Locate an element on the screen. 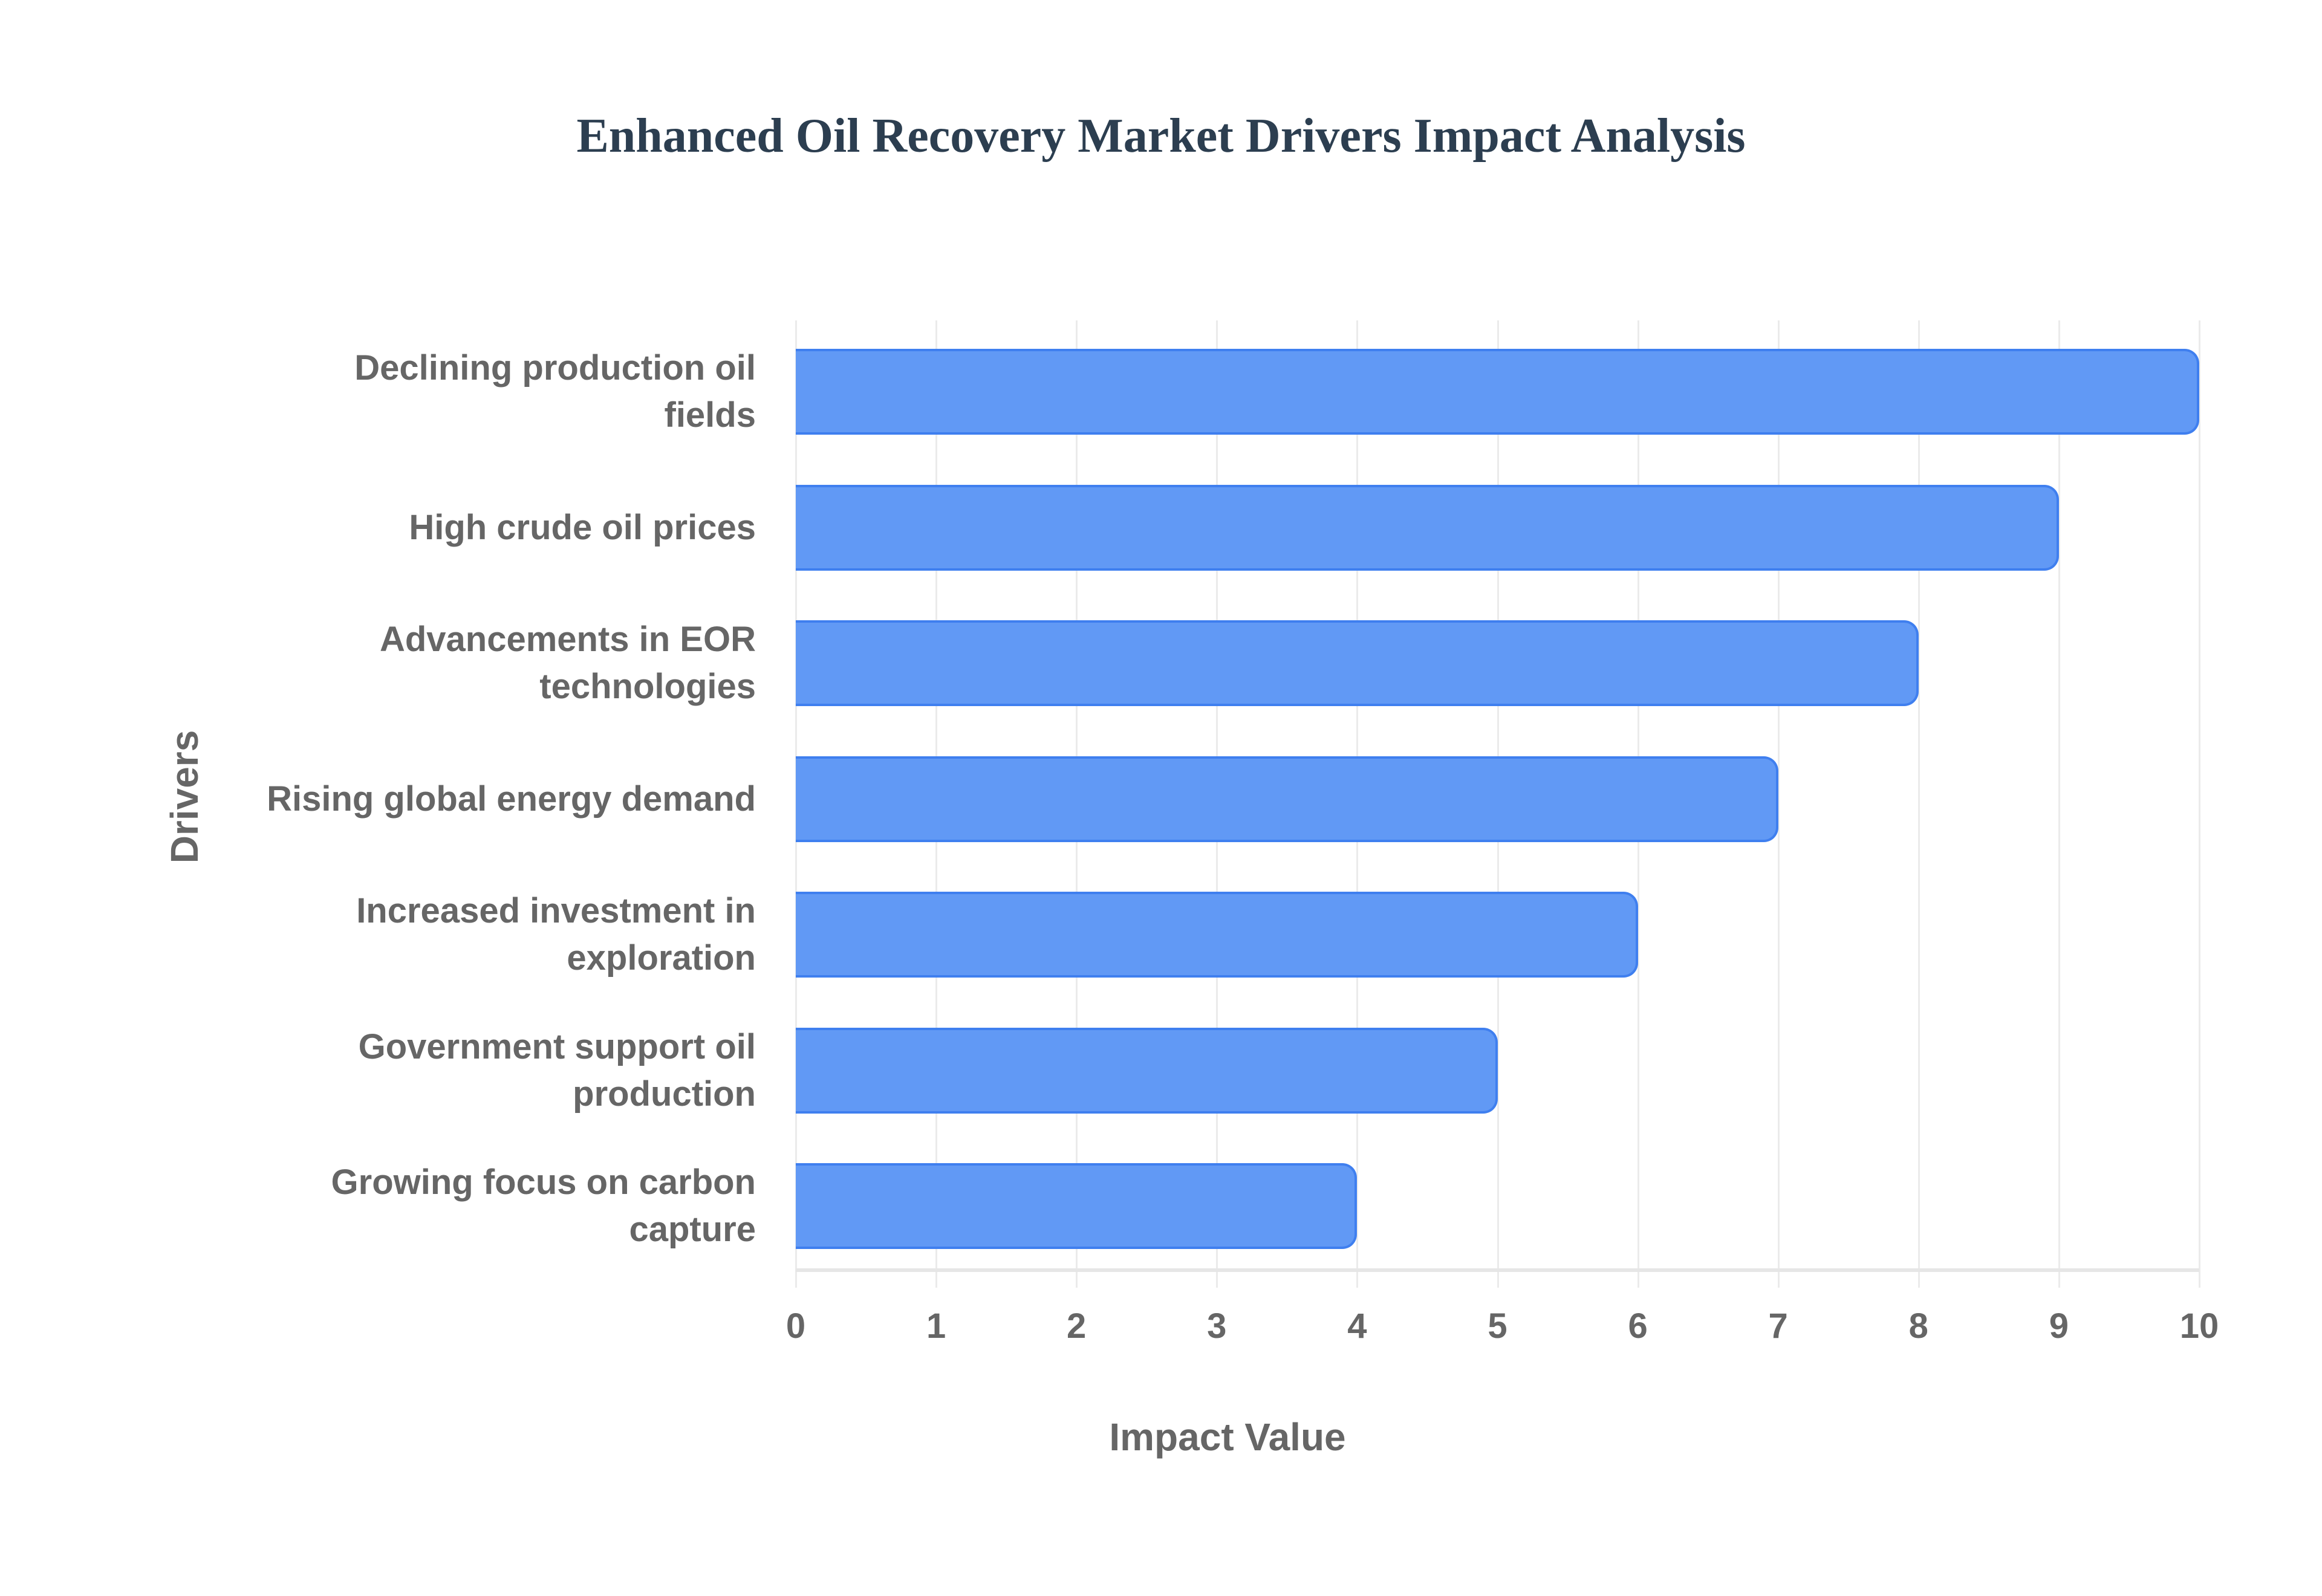  y-tick-label: Rising global energy demand is located at coordinates (511, 799).